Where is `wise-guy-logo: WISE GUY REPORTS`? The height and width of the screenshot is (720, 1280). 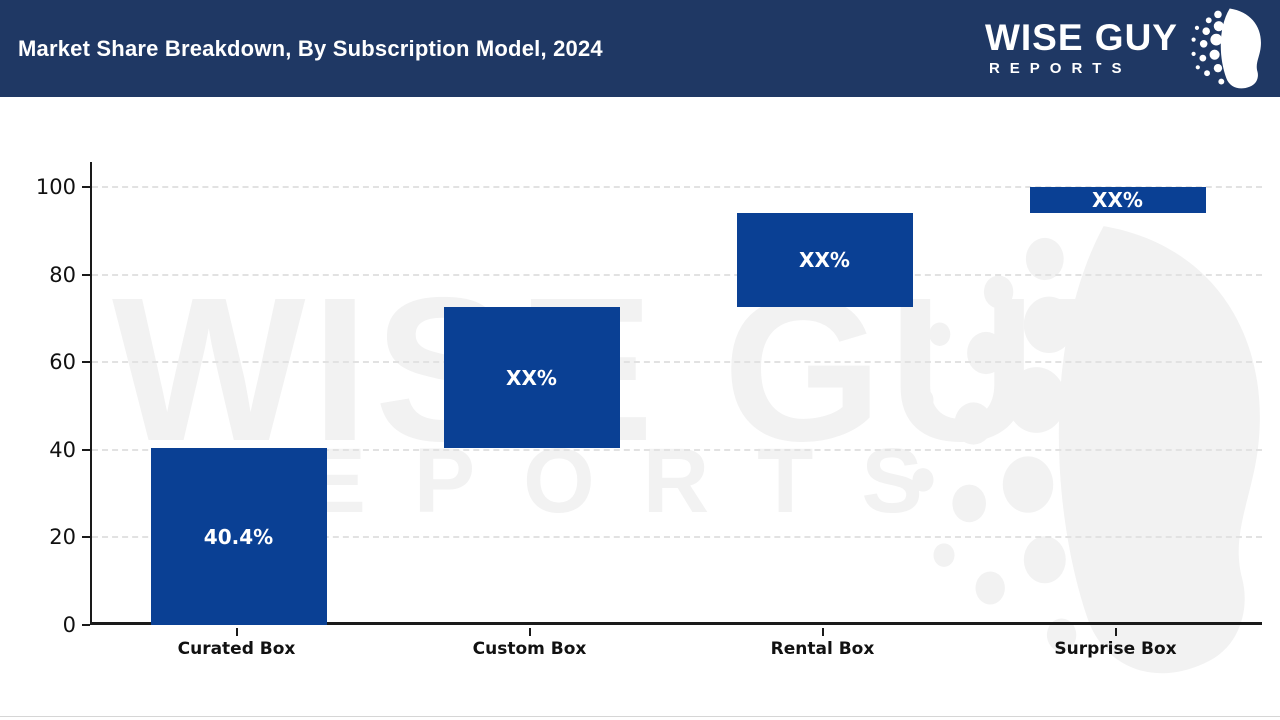
wise-guy-logo: WISE GUY REPORTS is located at coordinates (1125, 48).